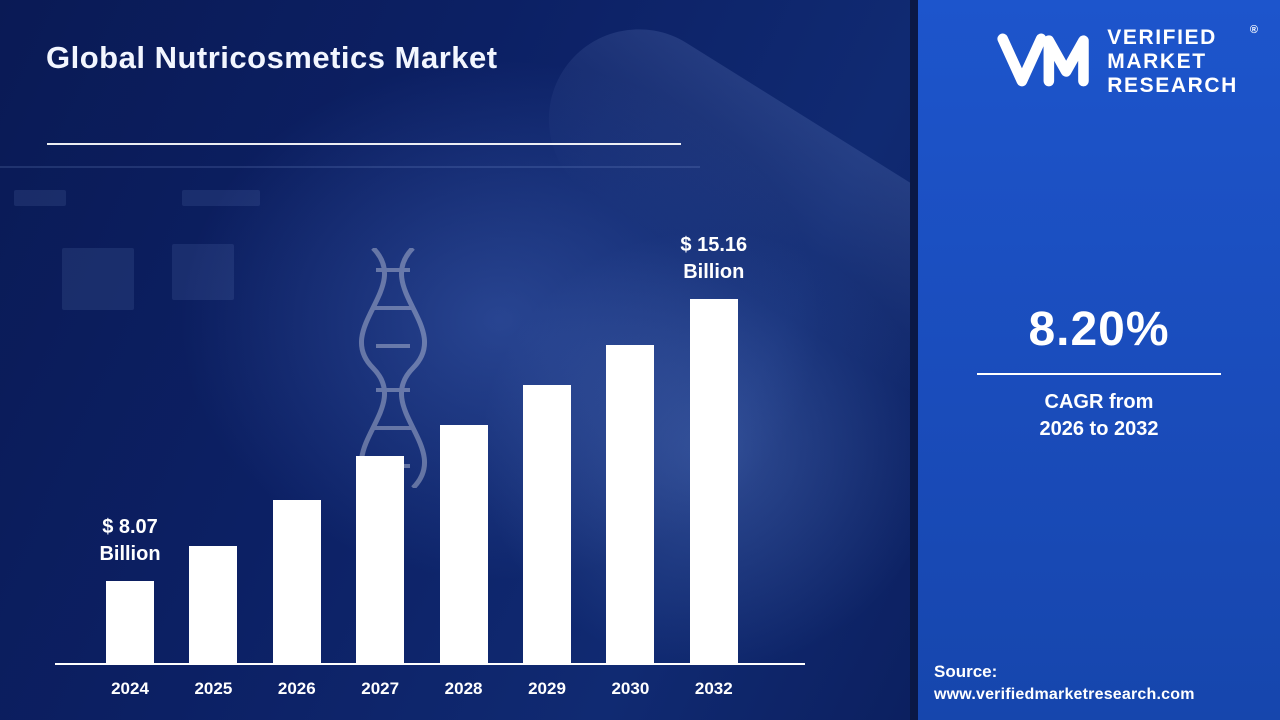 The width and height of the screenshot is (1280, 720). Describe the element at coordinates (713, 688) in the screenshot. I see `bar-year-label: 2032` at that location.